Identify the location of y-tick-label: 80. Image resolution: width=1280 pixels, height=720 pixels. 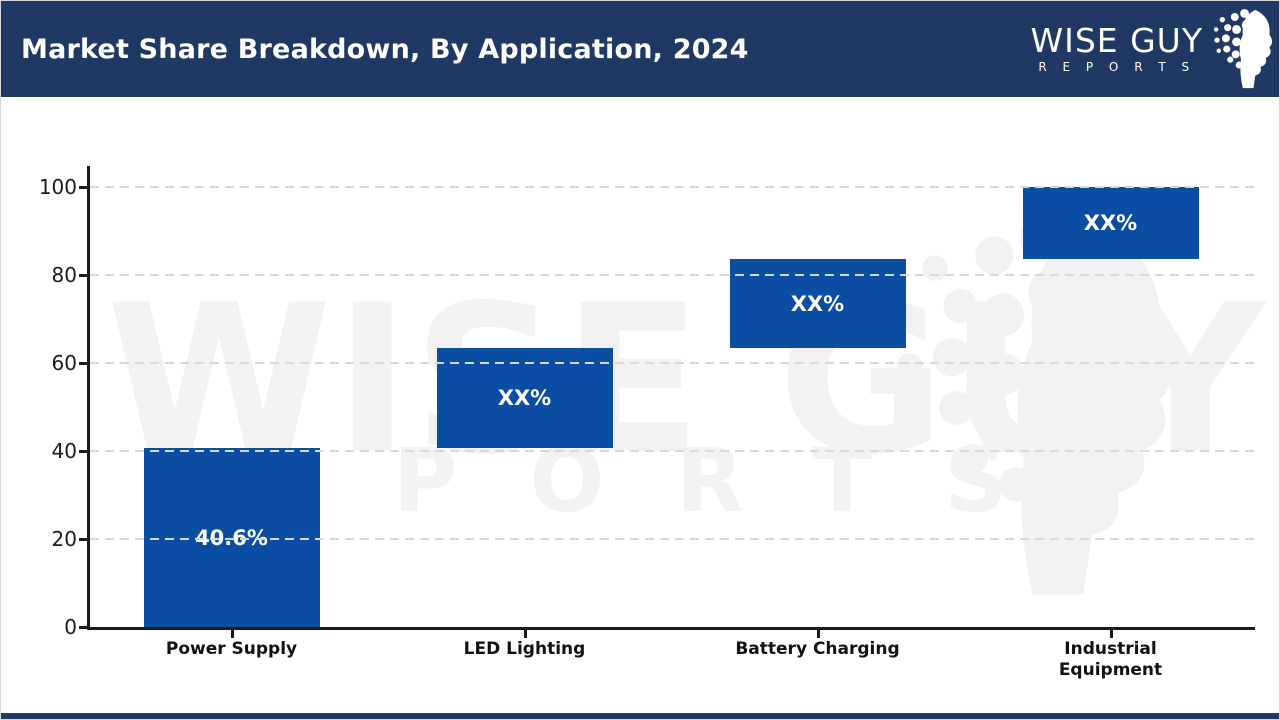
(64, 275).